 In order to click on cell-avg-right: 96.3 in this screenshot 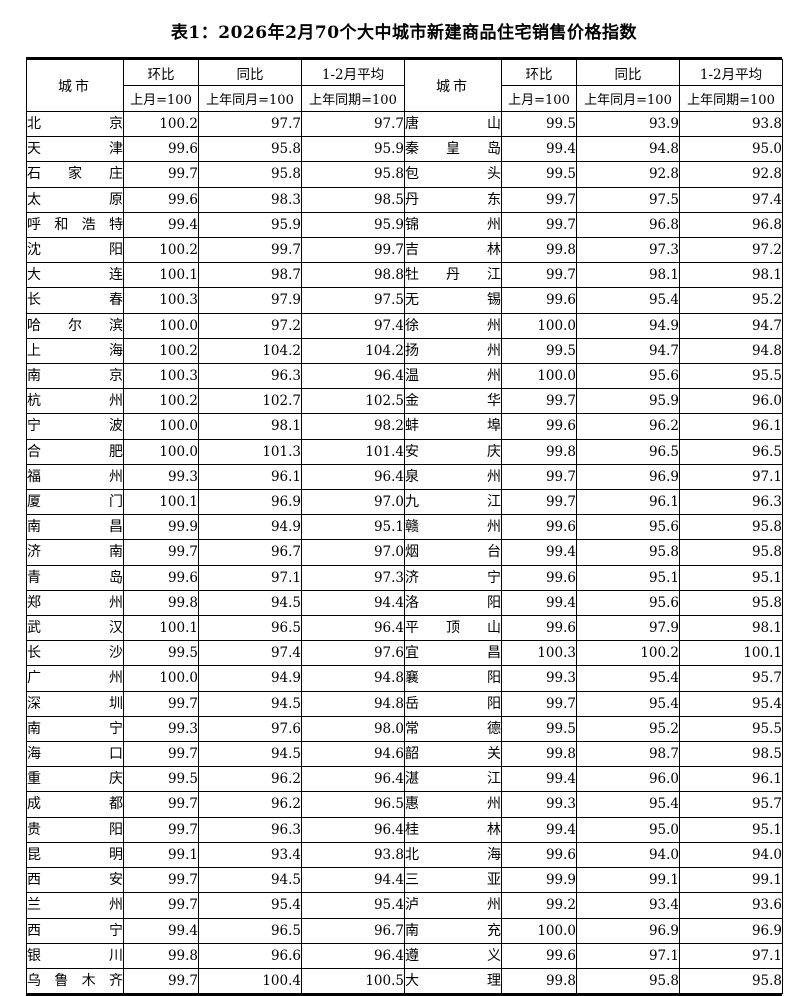, I will do `click(731, 502)`.